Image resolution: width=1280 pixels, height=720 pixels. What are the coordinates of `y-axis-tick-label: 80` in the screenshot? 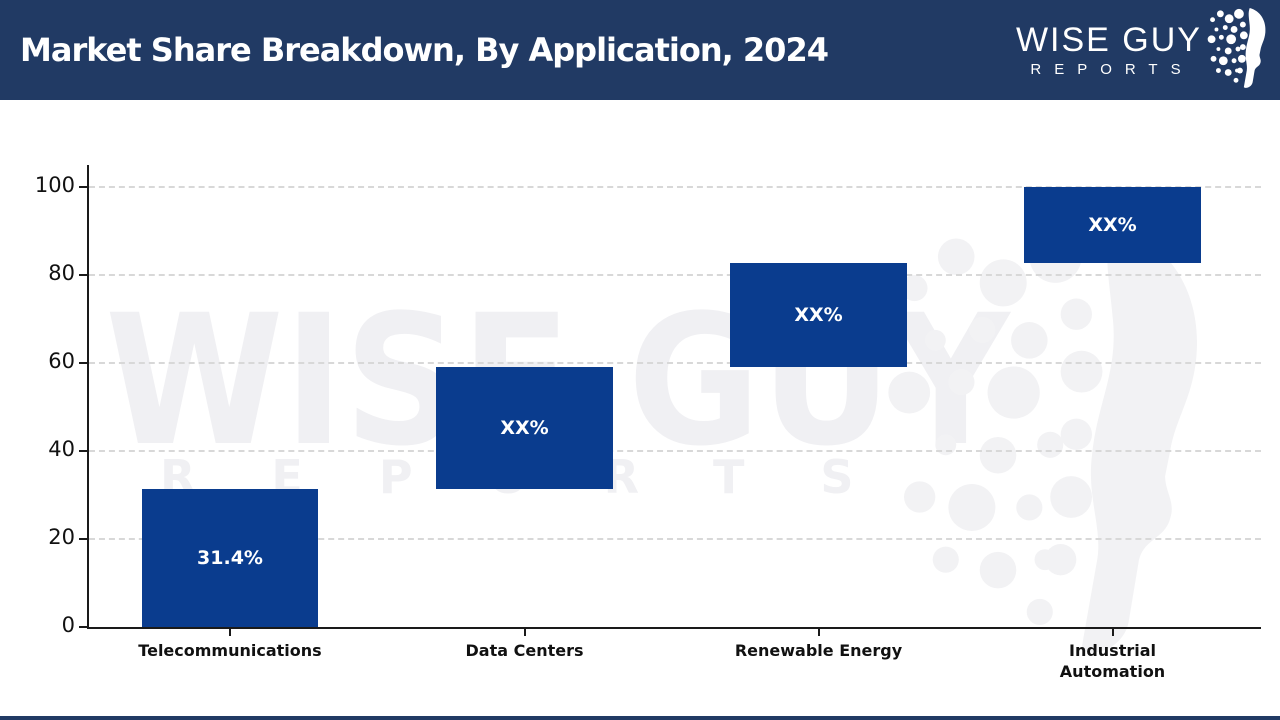 It's located at (61, 273).